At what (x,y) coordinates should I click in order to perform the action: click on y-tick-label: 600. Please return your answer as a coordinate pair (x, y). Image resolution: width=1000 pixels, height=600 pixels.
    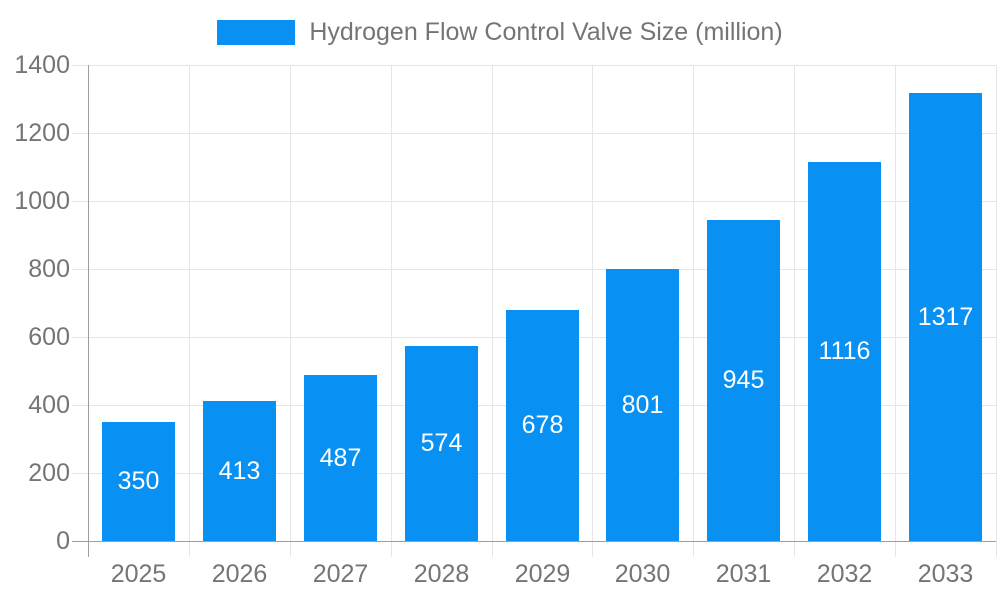
    Looking at the image, I should click on (49, 337).